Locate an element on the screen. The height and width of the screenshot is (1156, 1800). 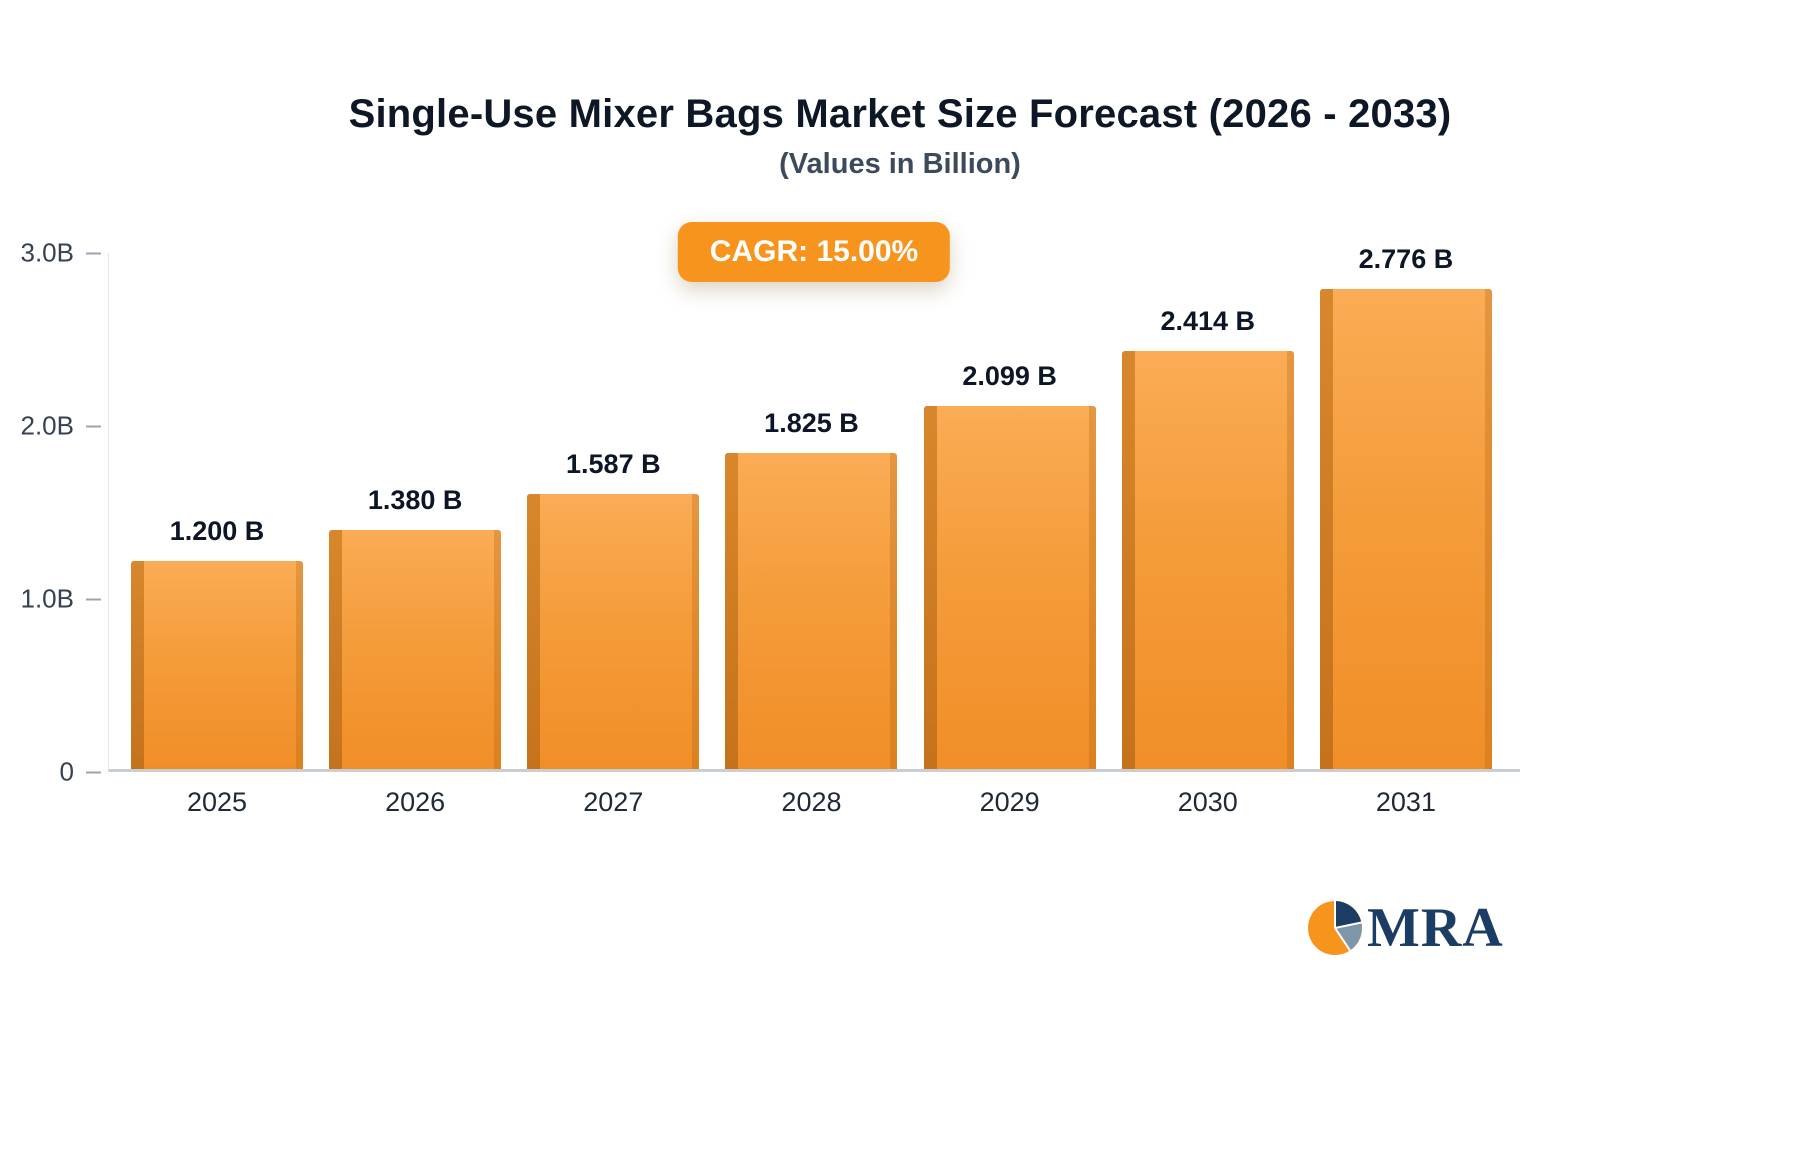
bar-category-label: 2029 is located at coordinates (1009, 802).